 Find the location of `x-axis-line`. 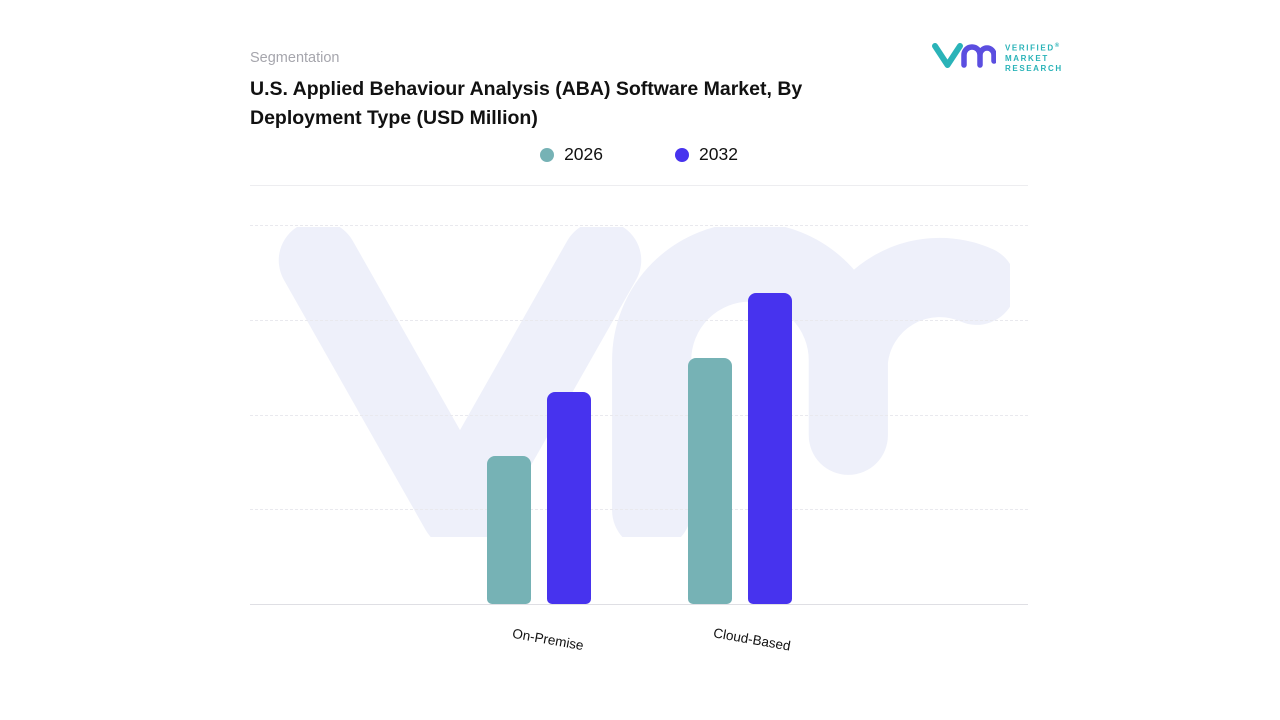

x-axis-line is located at coordinates (639, 604).